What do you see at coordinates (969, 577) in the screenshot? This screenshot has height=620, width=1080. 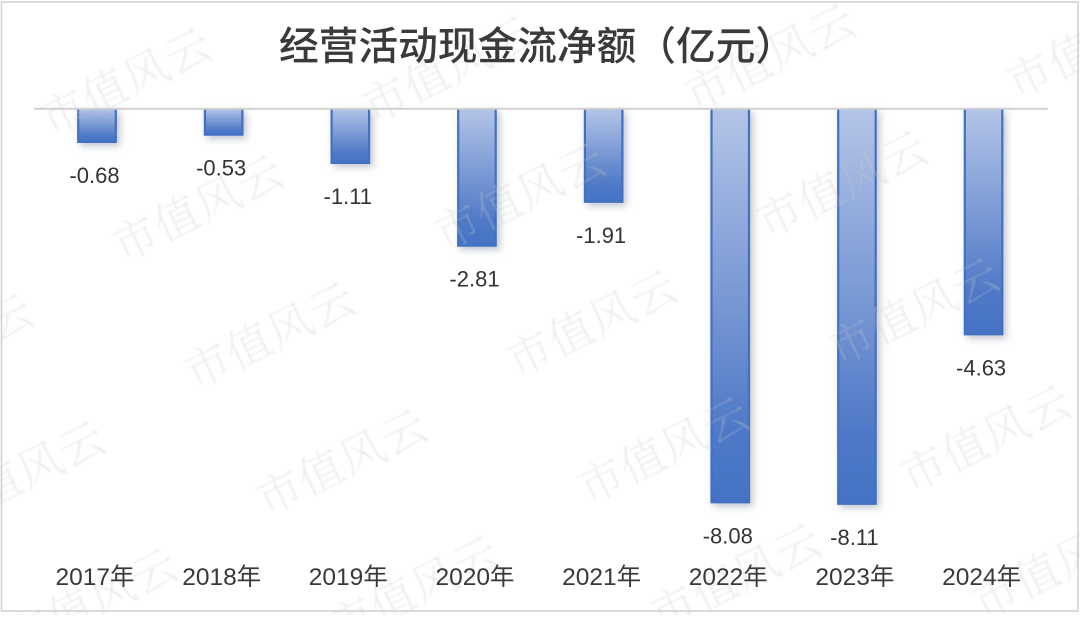 I see `svg-text: 2024` at bounding box center [969, 577].